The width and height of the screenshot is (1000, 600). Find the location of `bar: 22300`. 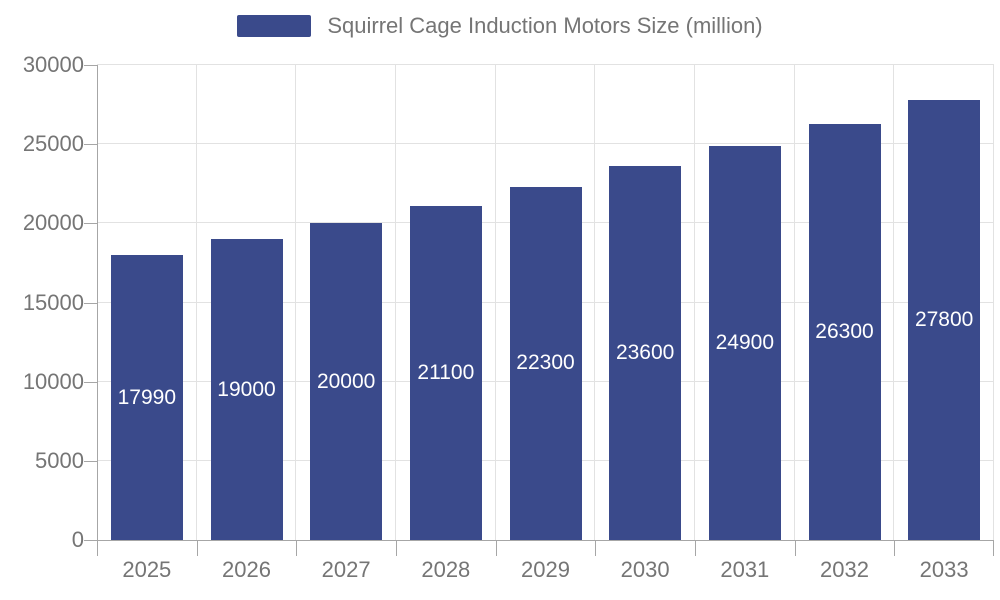

bar: 22300 is located at coordinates (545, 363).